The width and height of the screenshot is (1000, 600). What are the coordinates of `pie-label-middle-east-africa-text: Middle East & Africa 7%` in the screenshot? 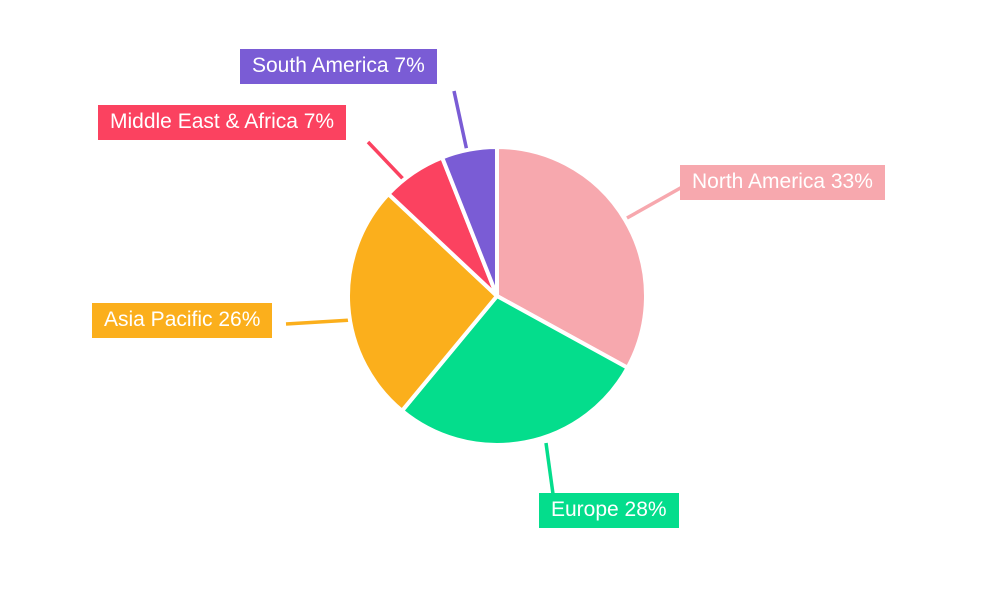 It's located at (222, 121).